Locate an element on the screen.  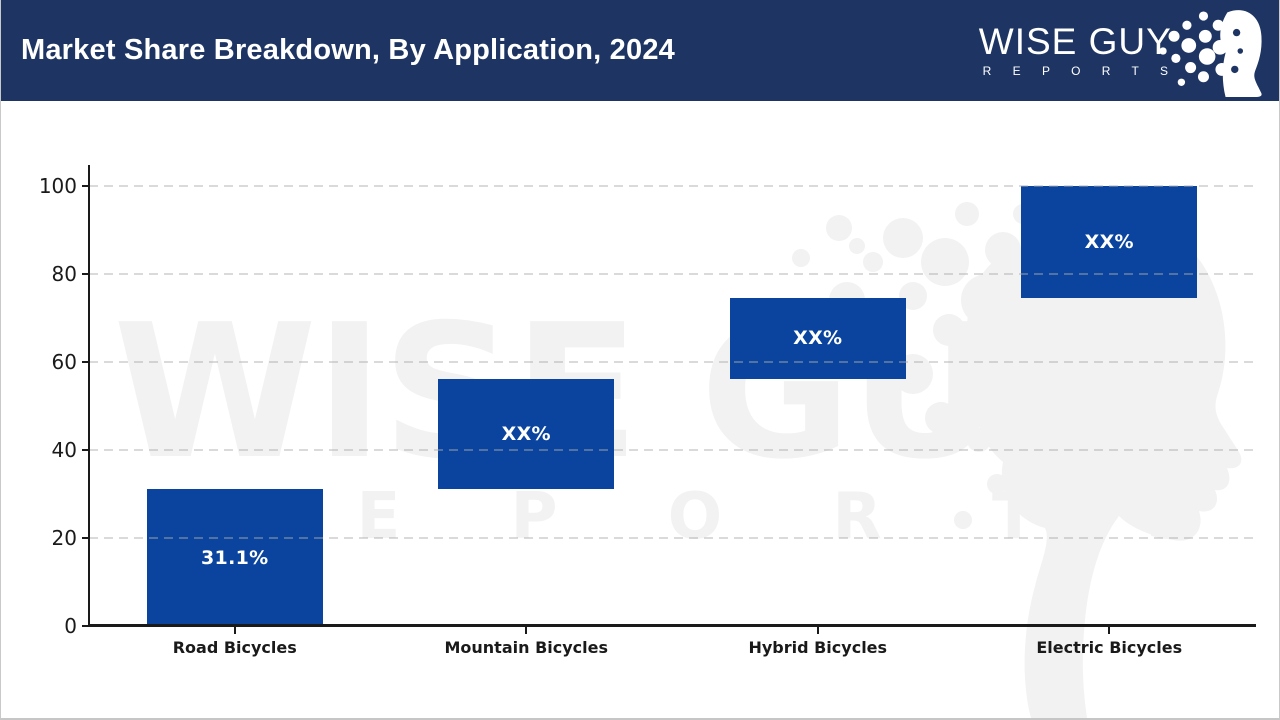
bar-value-label: 31.1% is located at coordinates (235, 557).